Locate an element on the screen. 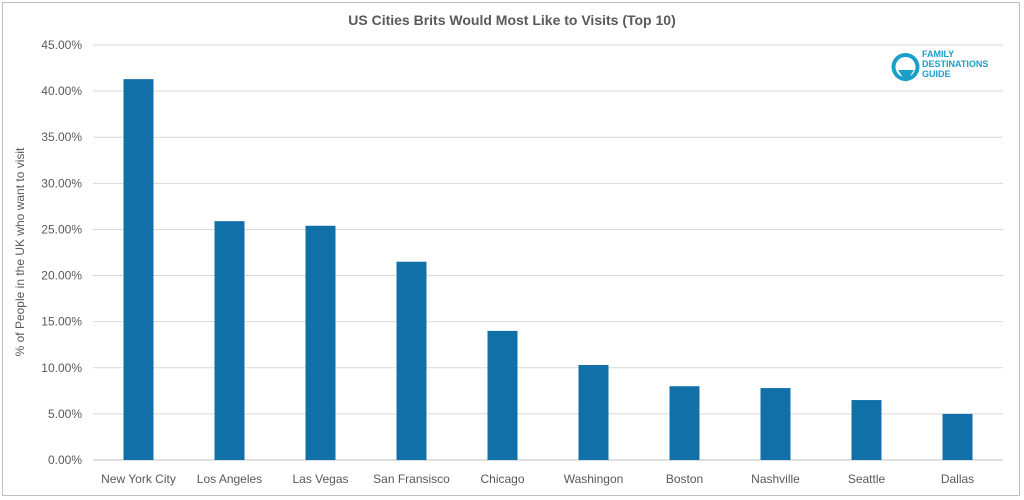 This screenshot has width=1024, height=500. bar-seattle is located at coordinates (866, 430).